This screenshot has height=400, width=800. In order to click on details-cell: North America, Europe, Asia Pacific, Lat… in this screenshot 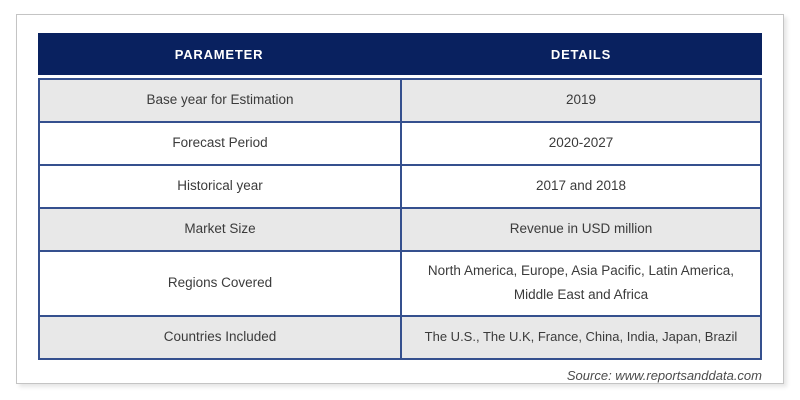, I will do `click(580, 283)`.